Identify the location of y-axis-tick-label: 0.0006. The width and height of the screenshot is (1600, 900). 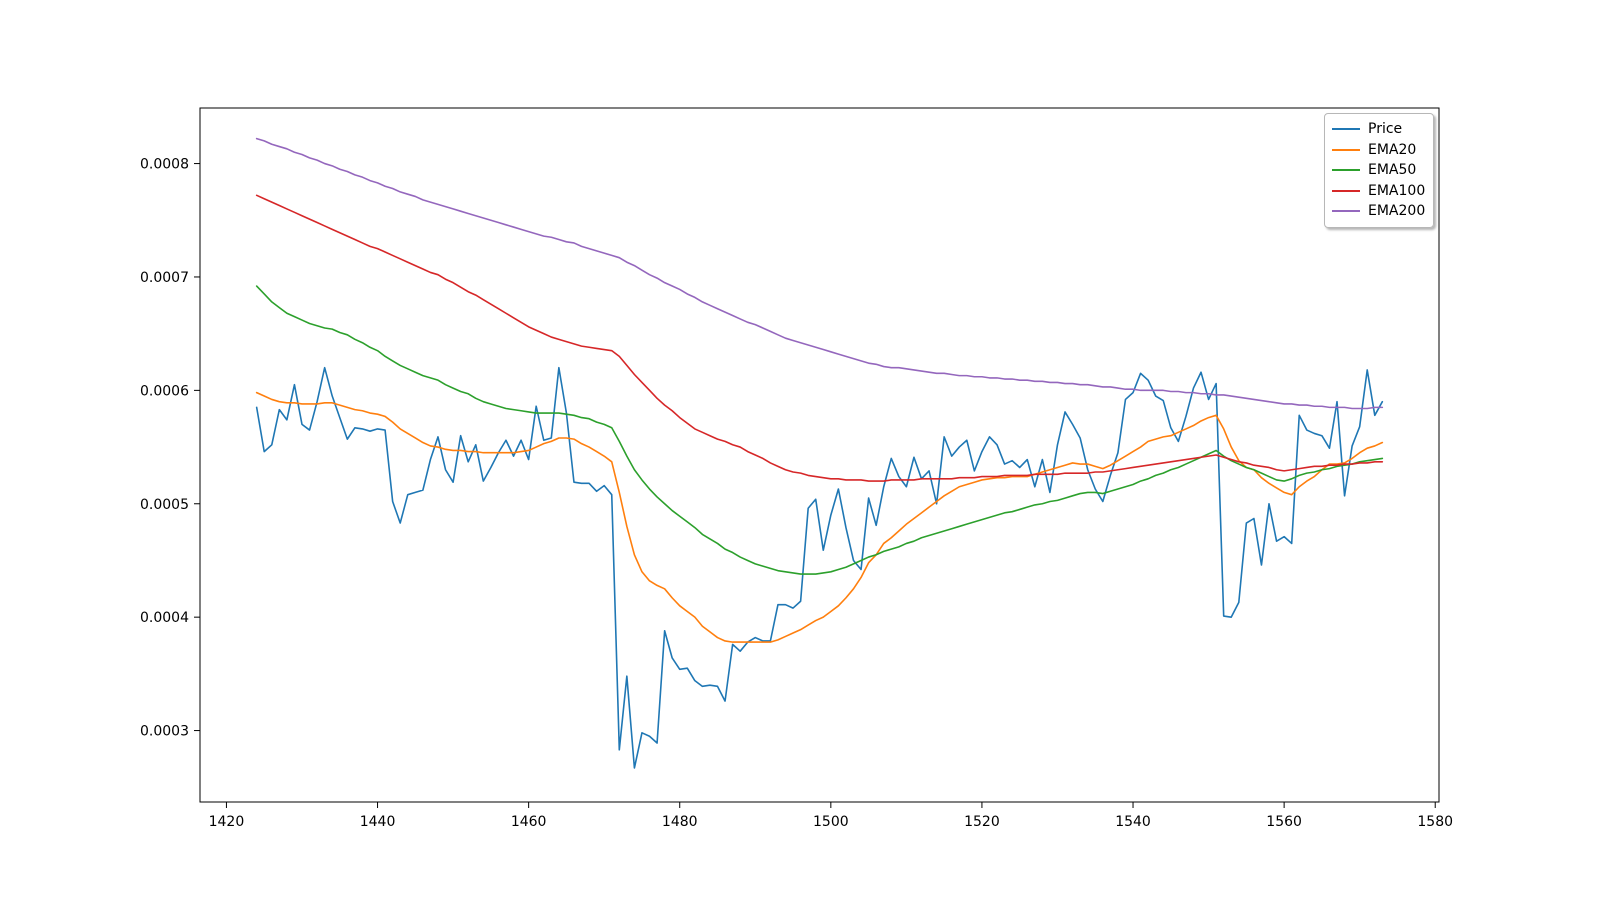
(164, 391).